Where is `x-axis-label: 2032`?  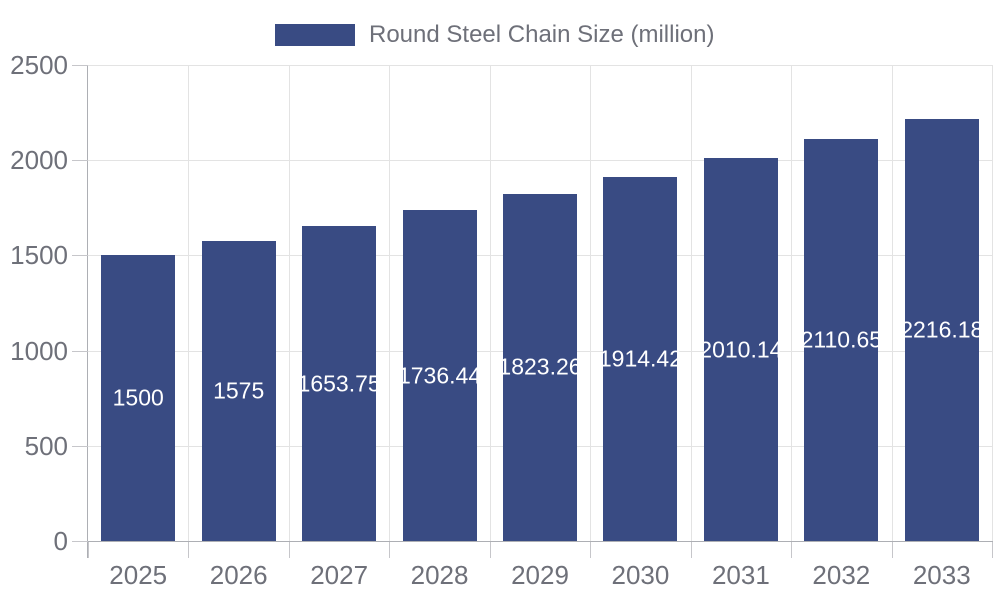 x-axis-label: 2032 is located at coordinates (841, 575).